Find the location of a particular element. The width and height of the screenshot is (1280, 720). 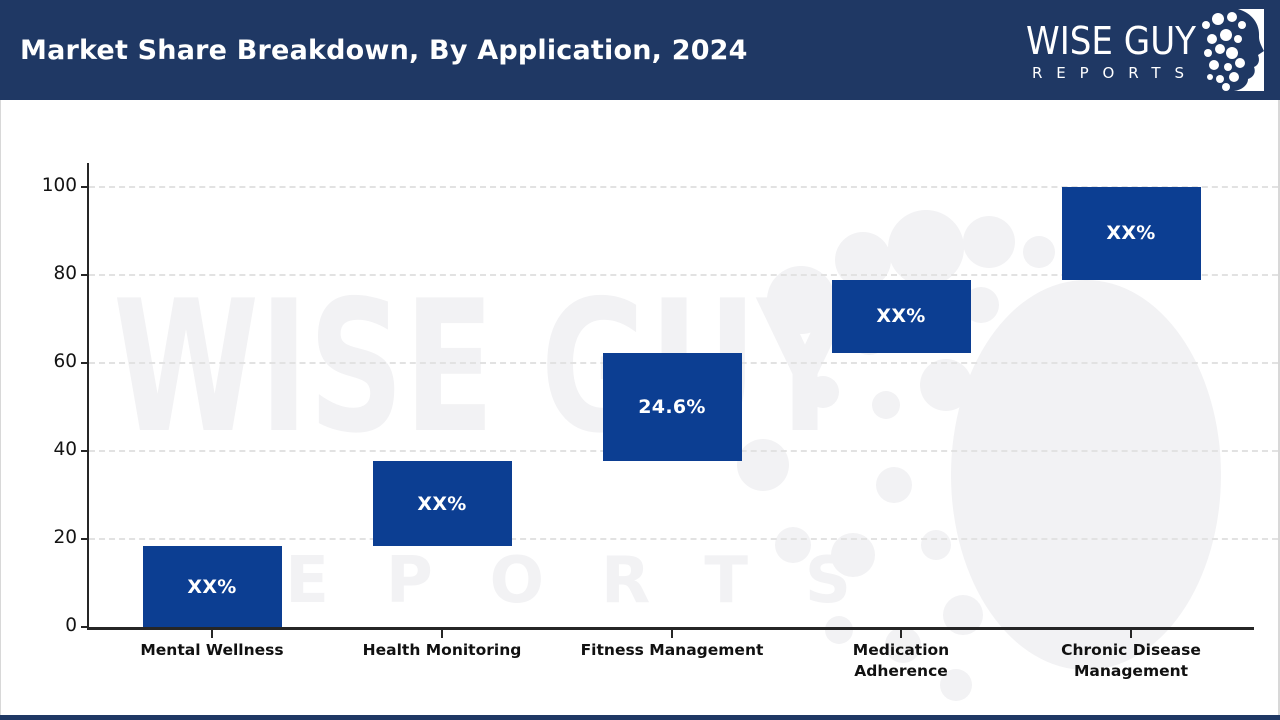

x-axis is located at coordinates (670, 628).